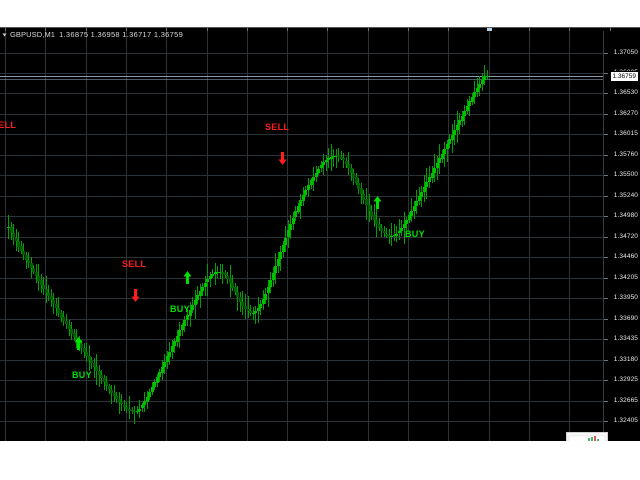 The image size is (640, 480). What do you see at coordinates (625, 379) in the screenshot?
I see `price-label: 1.32925` at bounding box center [625, 379].